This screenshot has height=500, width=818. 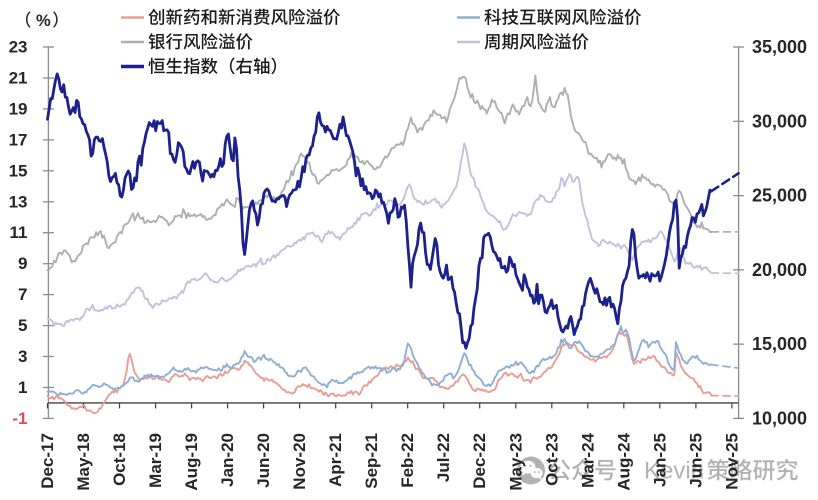 What do you see at coordinates (19, 232) in the screenshot?
I see `svg-text: 11` at bounding box center [19, 232].